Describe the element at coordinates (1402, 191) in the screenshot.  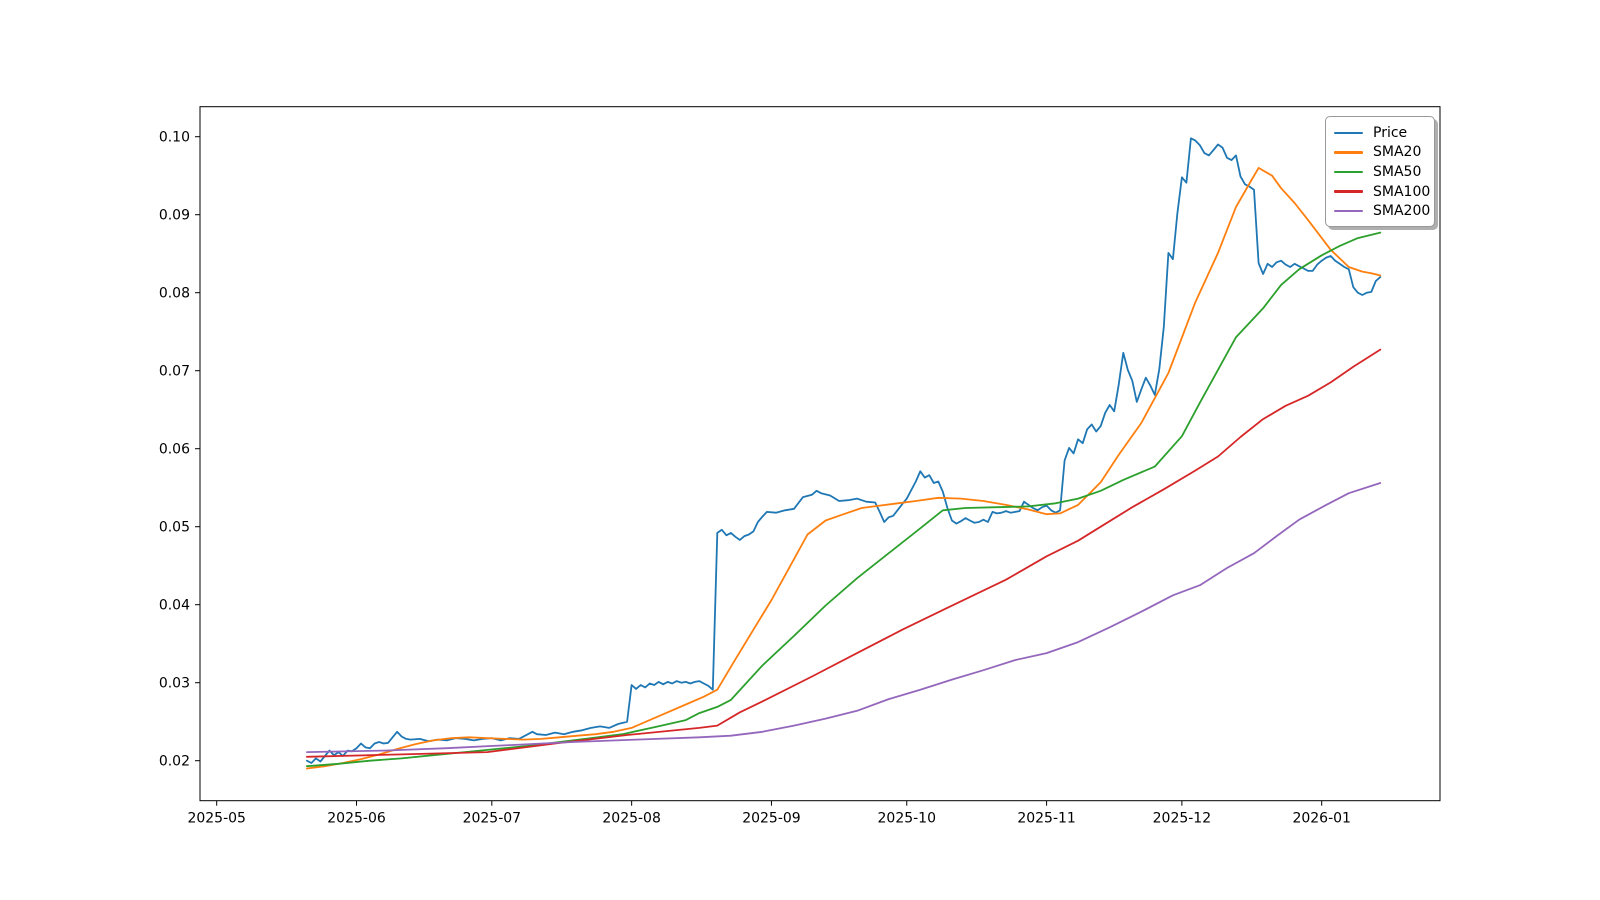
I see `legend-label: SMA100` at that location.